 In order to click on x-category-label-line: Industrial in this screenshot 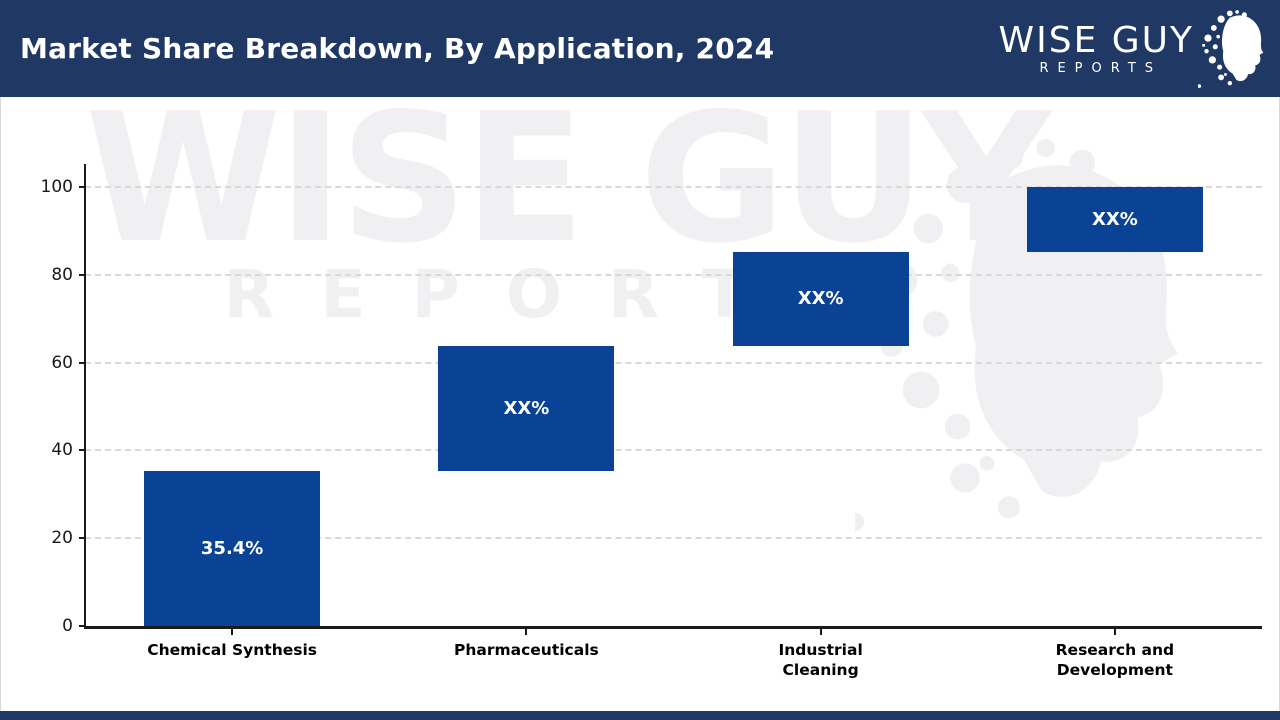, I will do `click(820, 650)`.